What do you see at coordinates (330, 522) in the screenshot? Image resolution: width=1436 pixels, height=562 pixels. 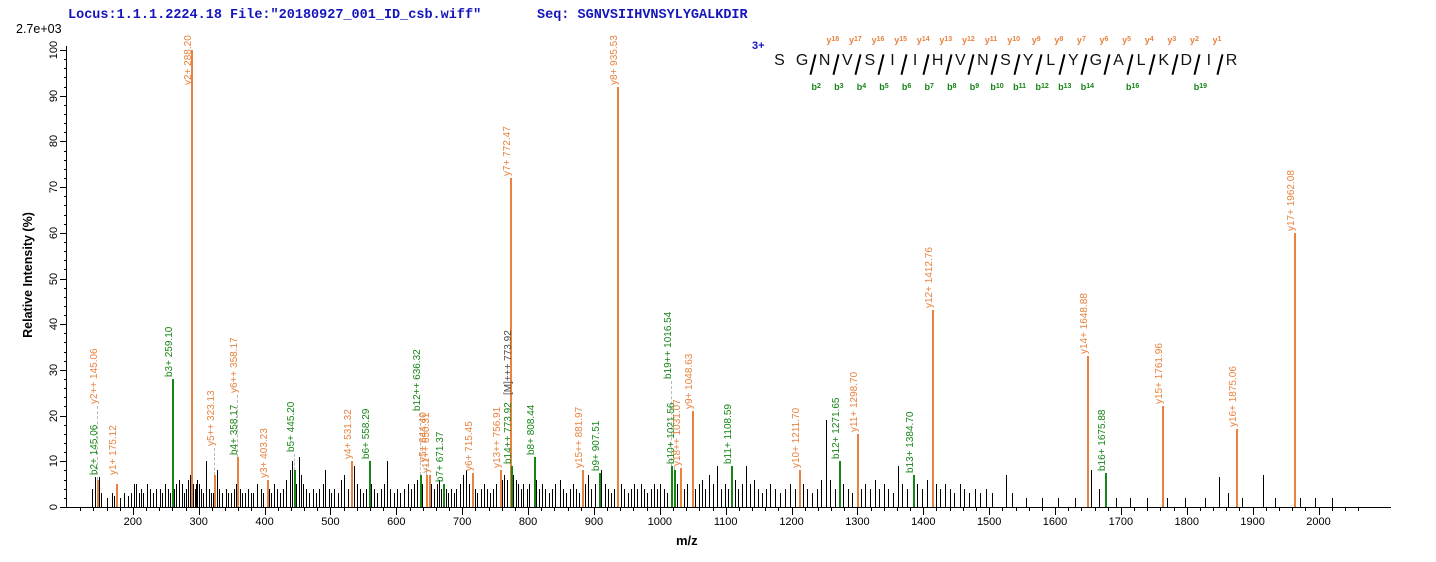 I see `x-tick-label: 500` at bounding box center [330, 522].